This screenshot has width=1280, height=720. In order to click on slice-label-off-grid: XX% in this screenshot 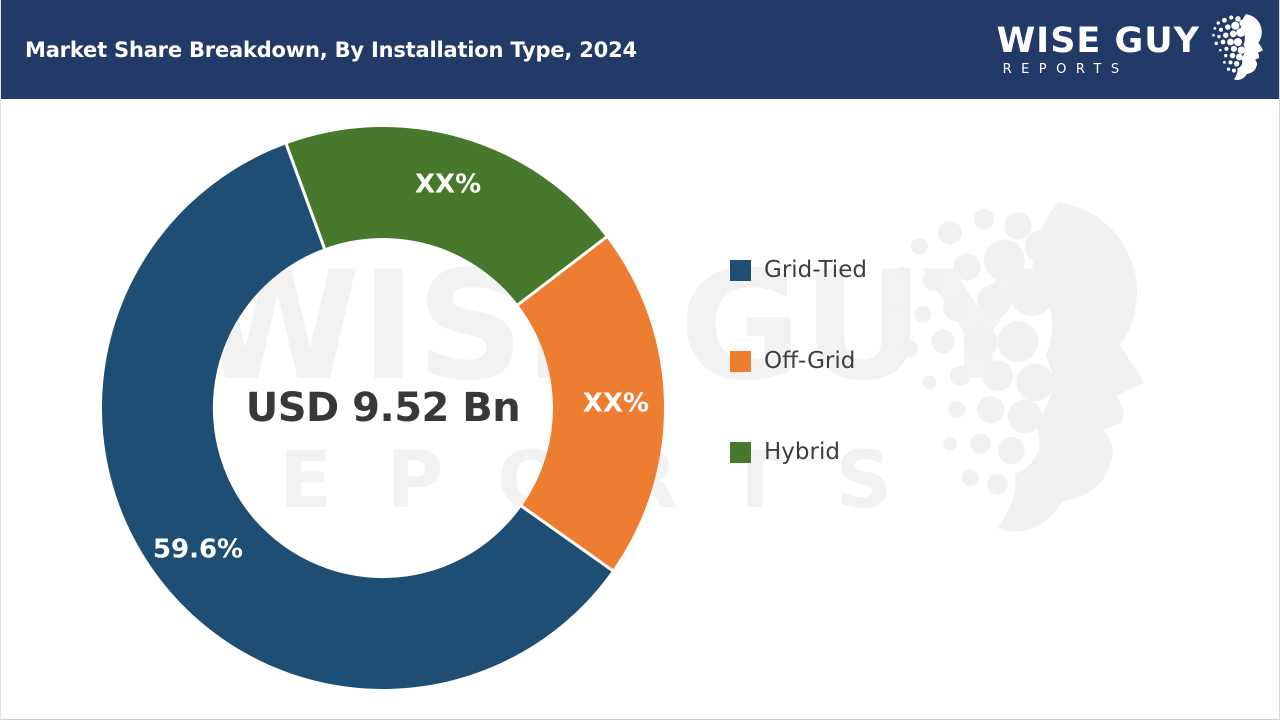, I will do `click(616, 404)`.